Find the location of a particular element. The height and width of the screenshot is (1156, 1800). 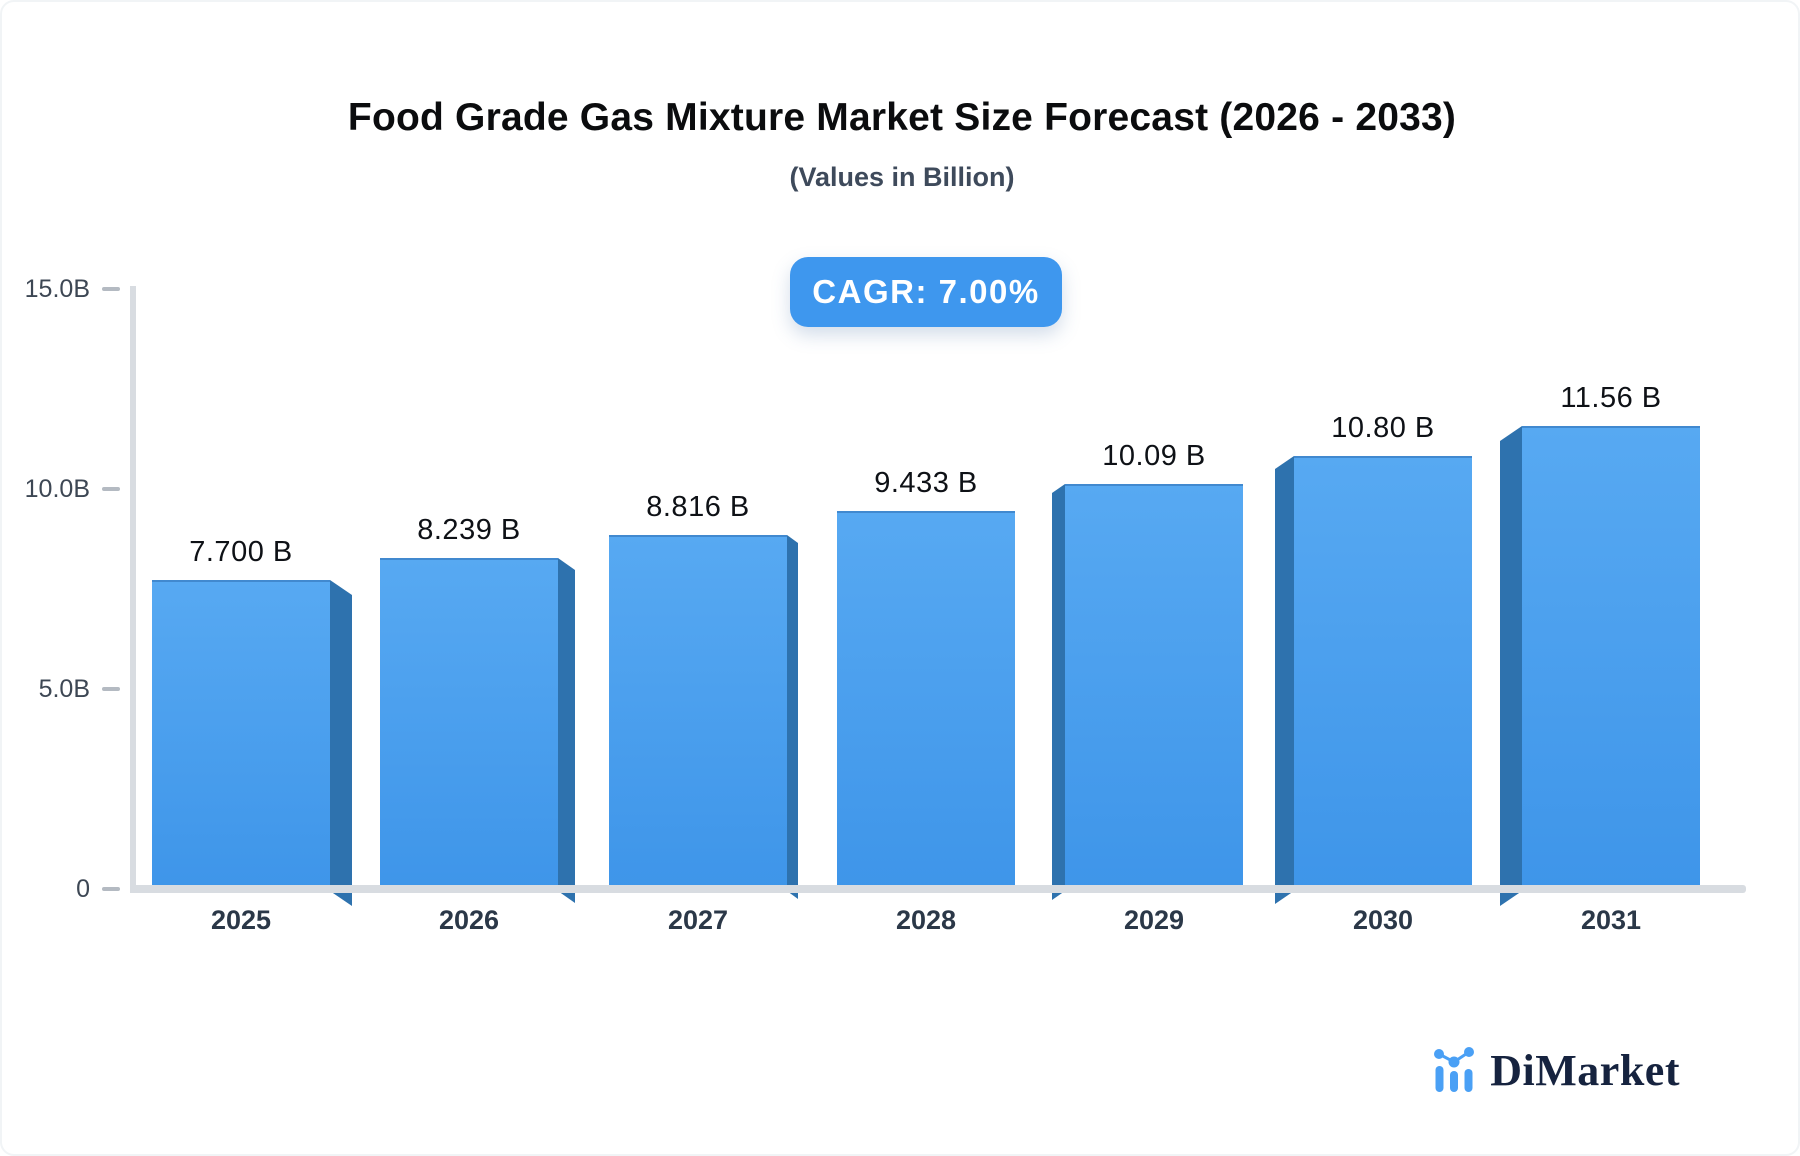

dimarket-logo-icon is located at coordinates (1454, 1069).